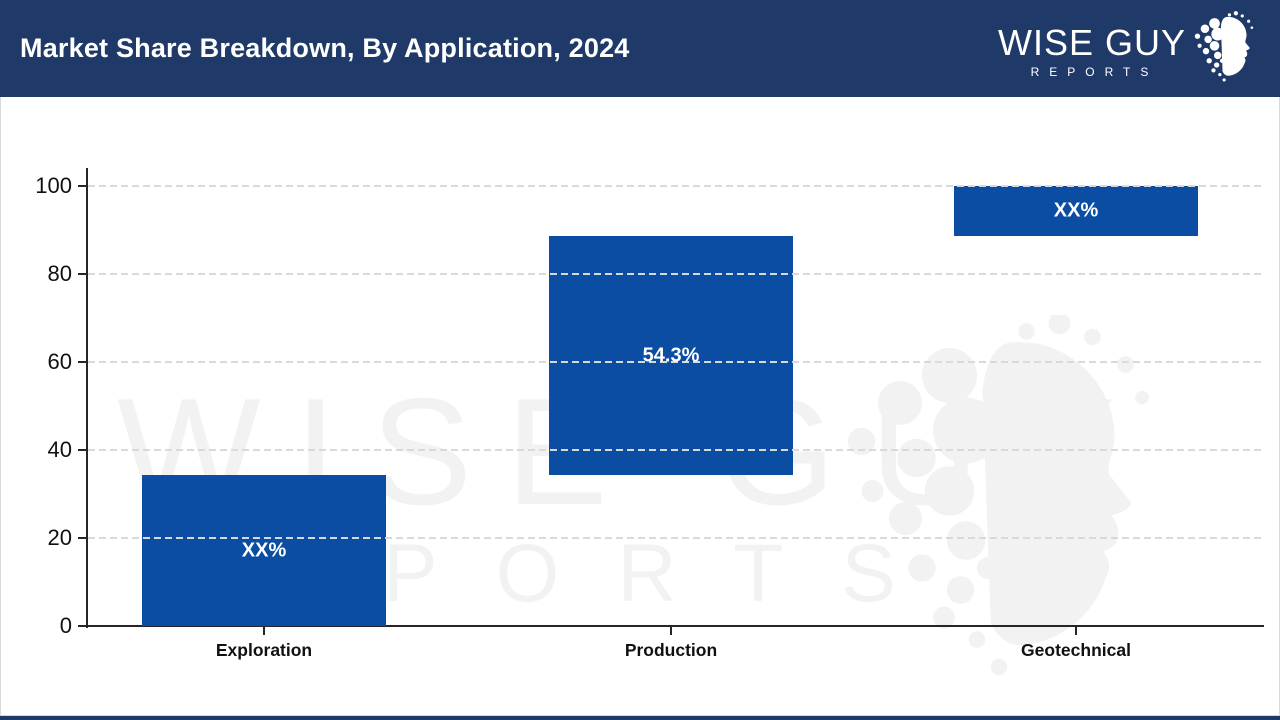 The image size is (1280, 720). I want to click on logo-subtitle: REPORTS, so click(1094, 71).